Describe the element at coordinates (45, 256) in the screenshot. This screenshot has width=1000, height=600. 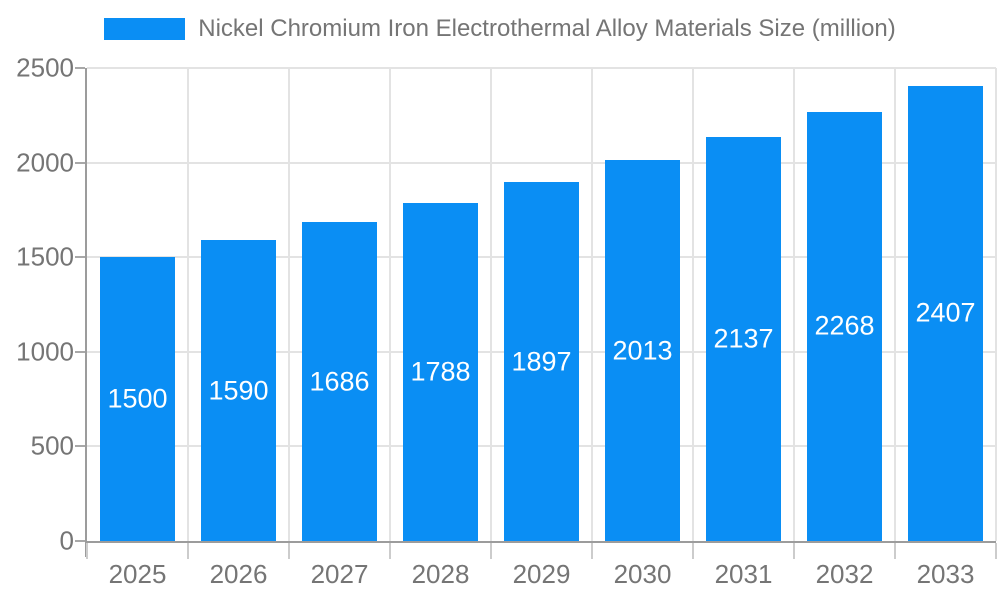
I see `y-axis-tick-label: 1500` at that location.